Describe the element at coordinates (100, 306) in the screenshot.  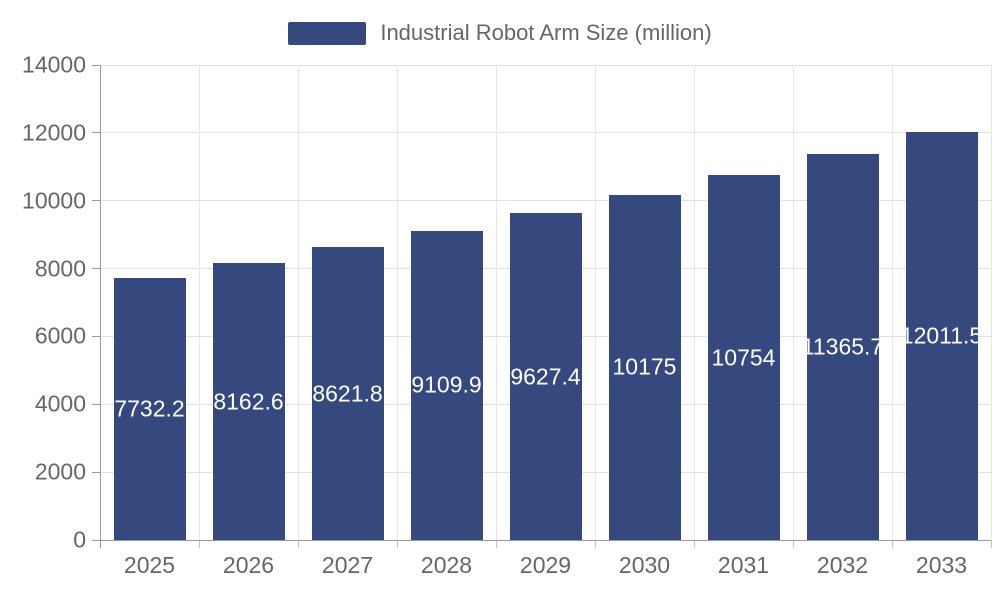
I see `y-axis-line` at that location.